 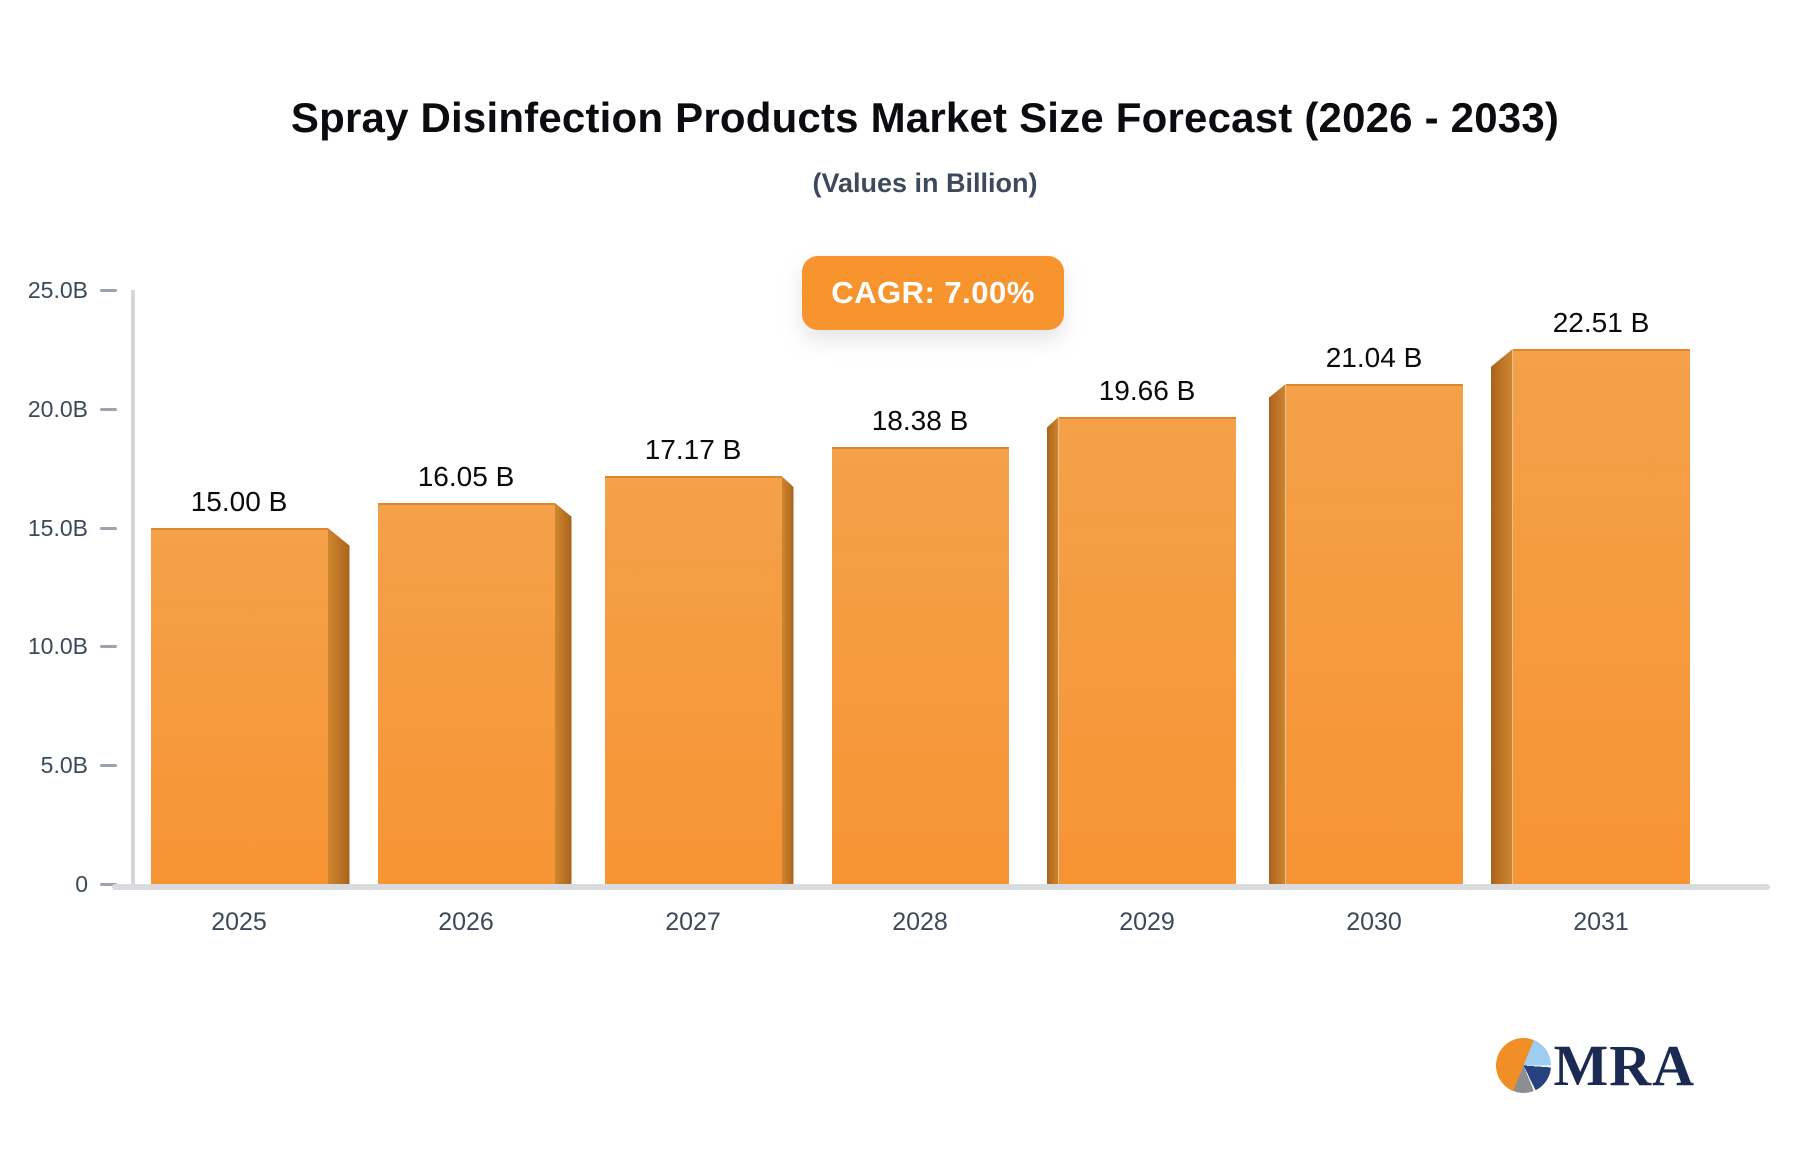 I want to click on bar-2029: 19.66 B, so click(x=1141, y=629).